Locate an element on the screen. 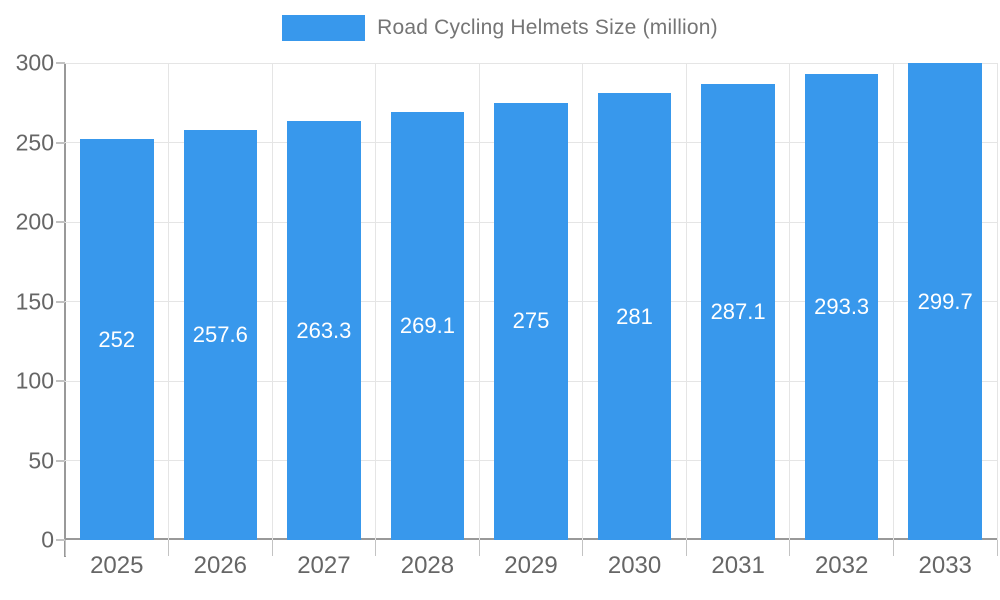 The height and width of the screenshot is (600, 1000). bar-value-label: 275 is located at coordinates (531, 321).